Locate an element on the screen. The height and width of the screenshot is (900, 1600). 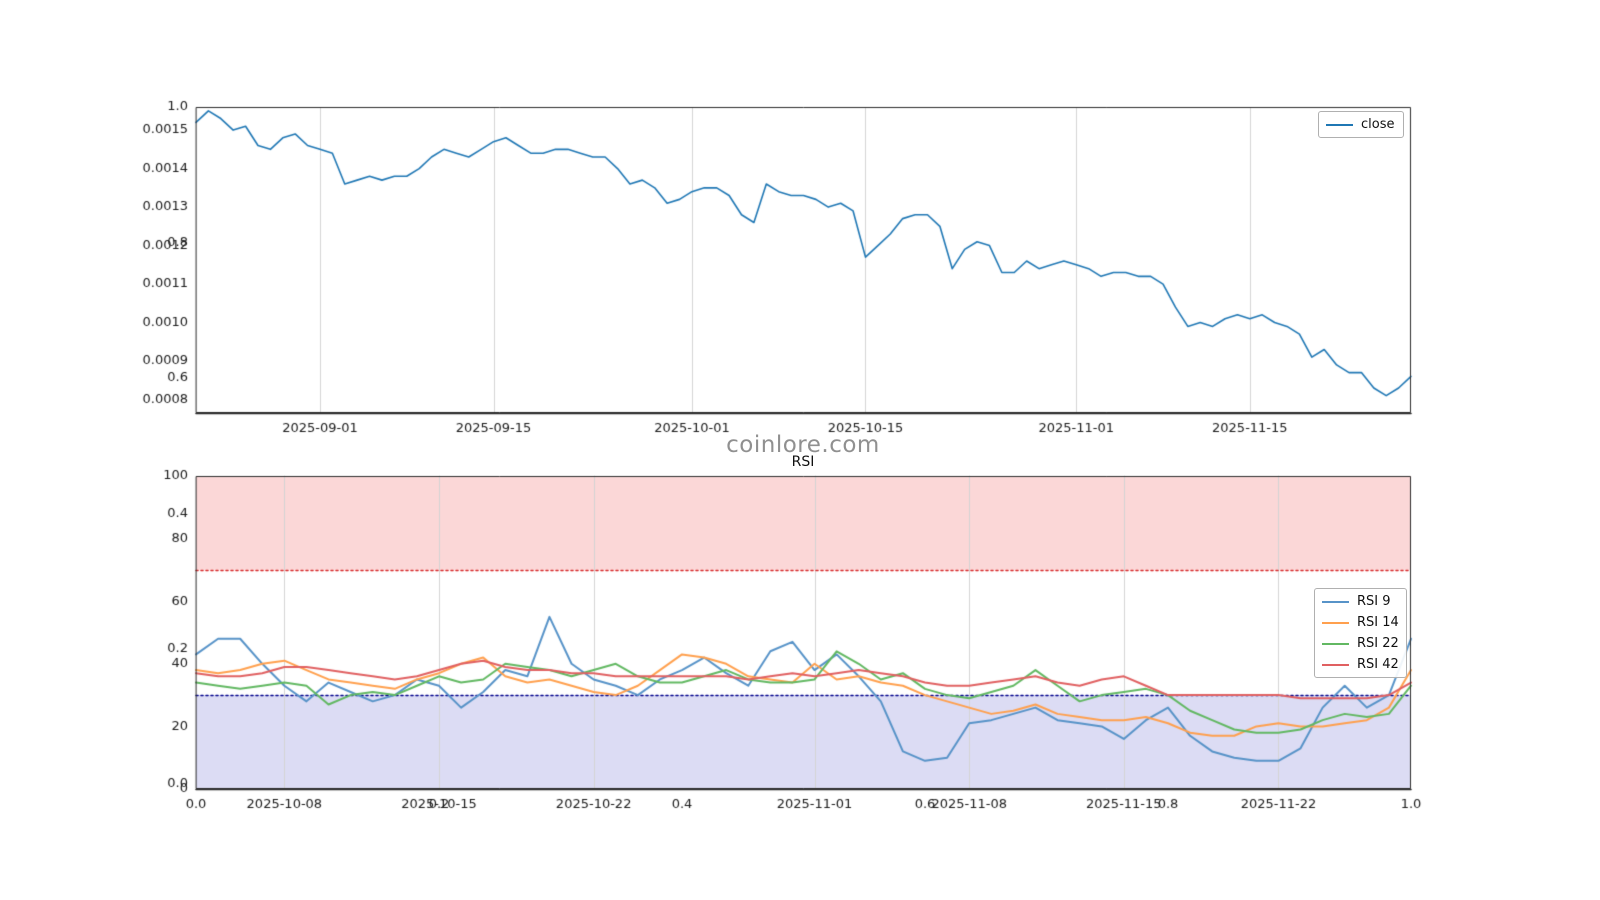
legend-item-rsi-22: RSI 22 is located at coordinates (1360, 643).